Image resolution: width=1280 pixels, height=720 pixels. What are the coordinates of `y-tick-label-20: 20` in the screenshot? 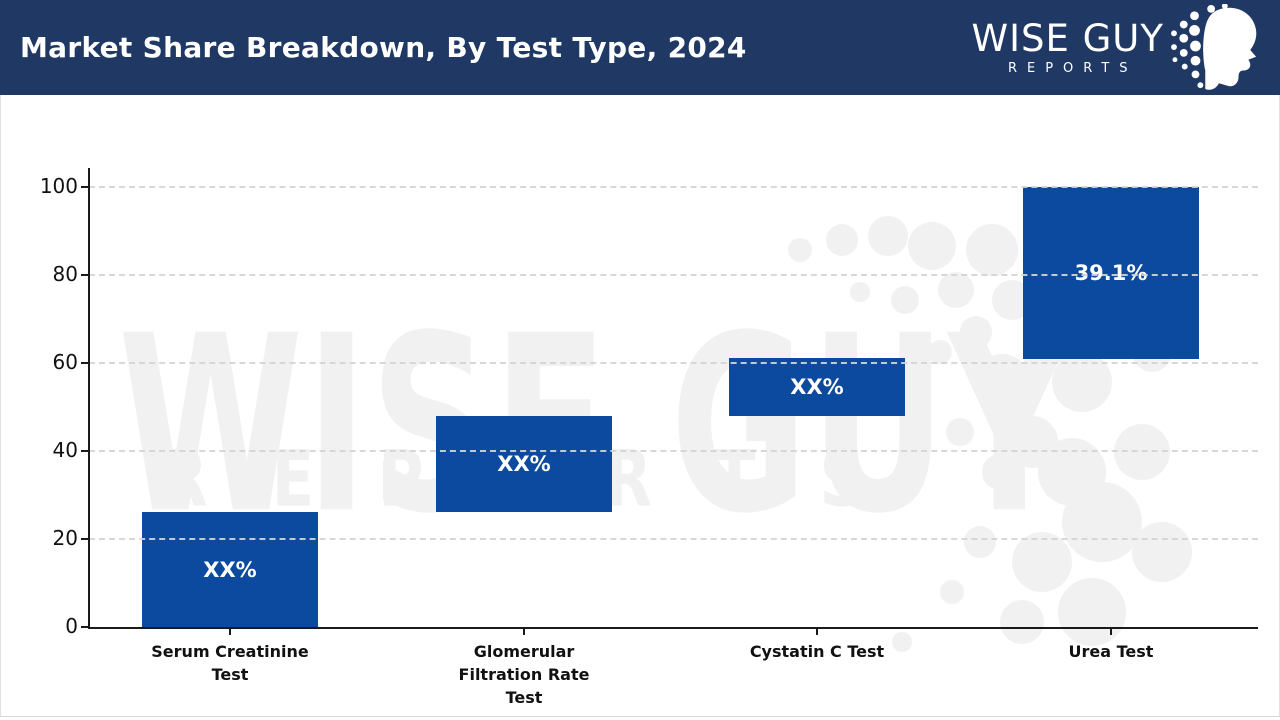 It's located at (65, 537).